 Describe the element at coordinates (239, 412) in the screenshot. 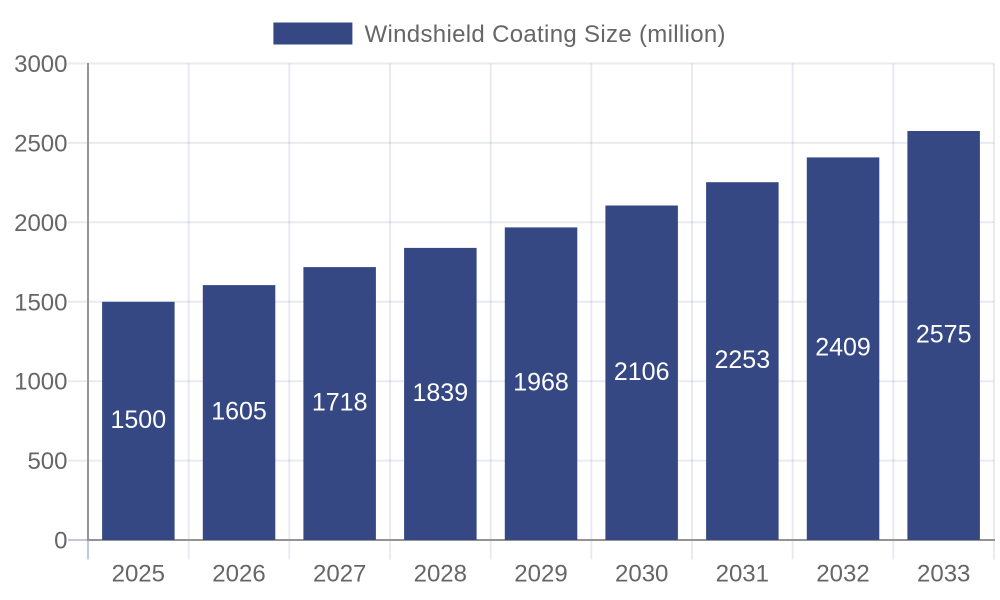

I see `svg-text: 1605` at that location.